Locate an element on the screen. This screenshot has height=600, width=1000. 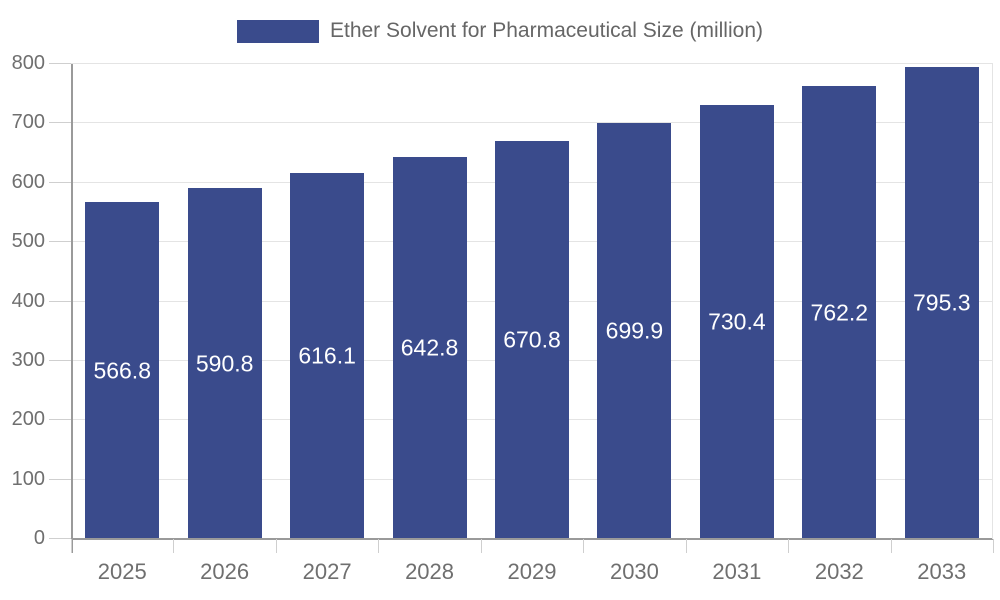
y-axis-line is located at coordinates (72, 308).